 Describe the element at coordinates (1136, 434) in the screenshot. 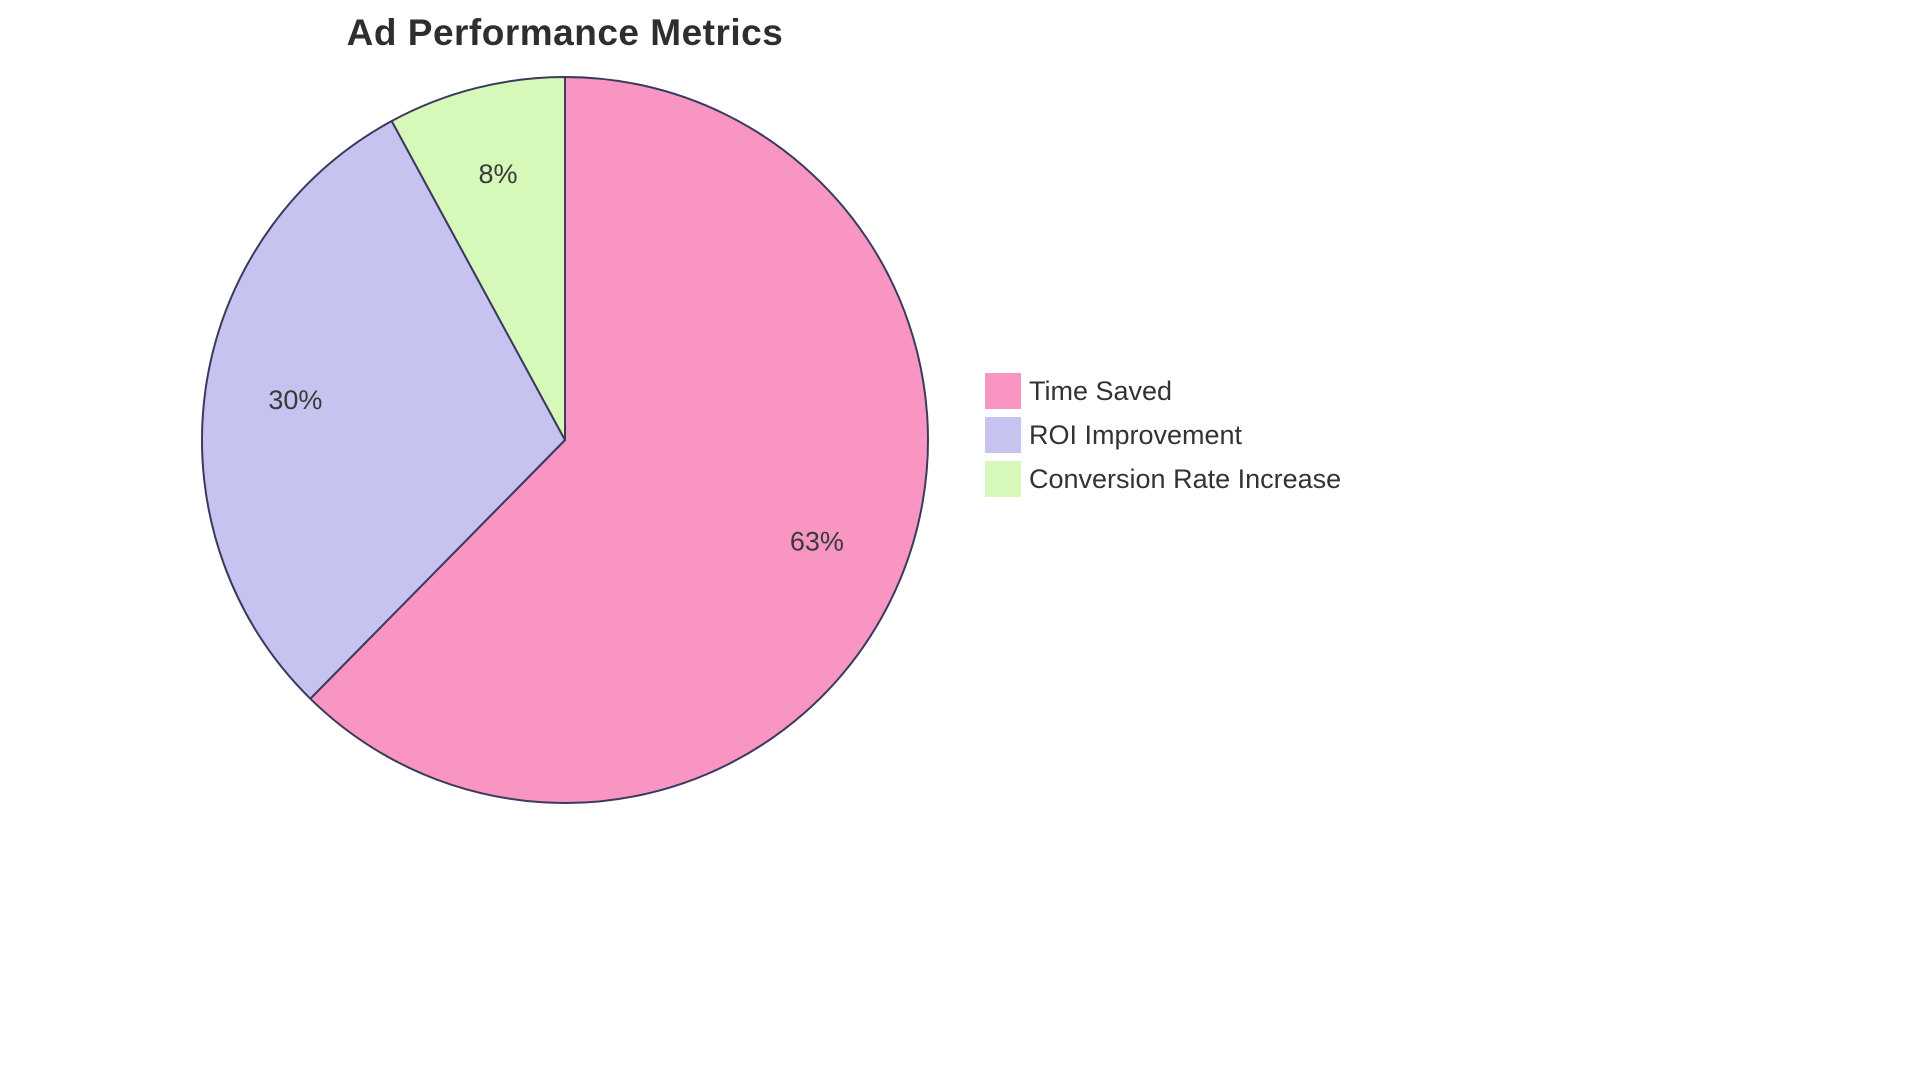

I see `legend-label-roi-improvement: ROI Improvement` at that location.